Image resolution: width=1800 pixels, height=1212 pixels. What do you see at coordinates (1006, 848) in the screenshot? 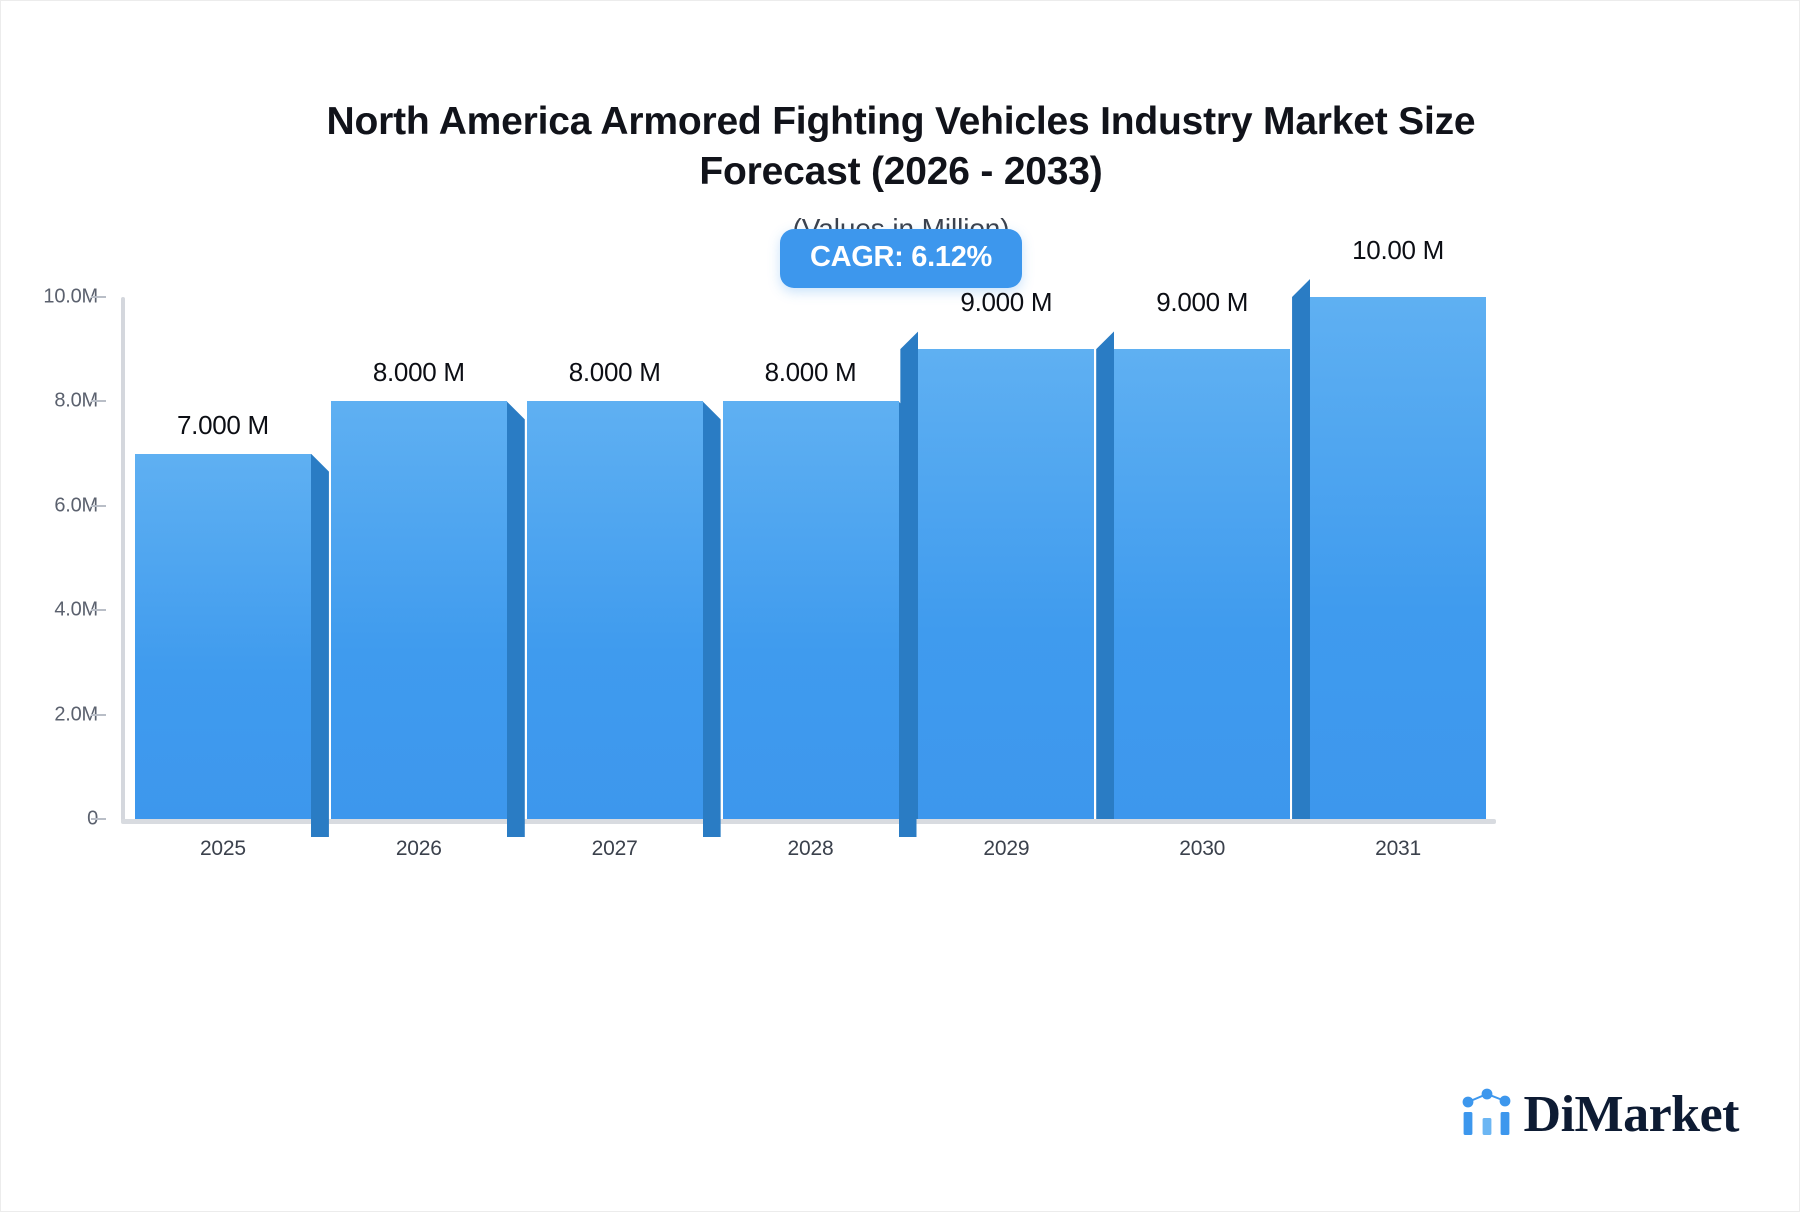
I see `x-axis-tick-label: 2029` at bounding box center [1006, 848].